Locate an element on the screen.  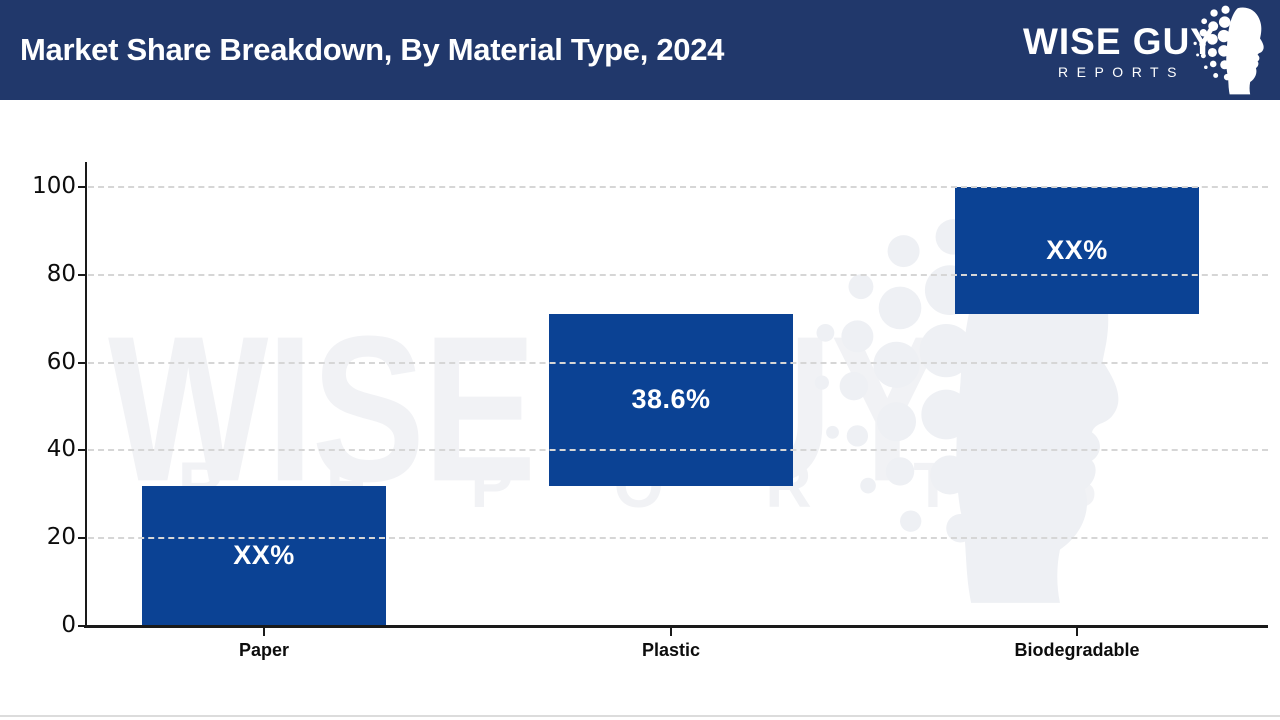
logo-wordmark: WISE GUY REPORTS is located at coordinates (1119, 50).